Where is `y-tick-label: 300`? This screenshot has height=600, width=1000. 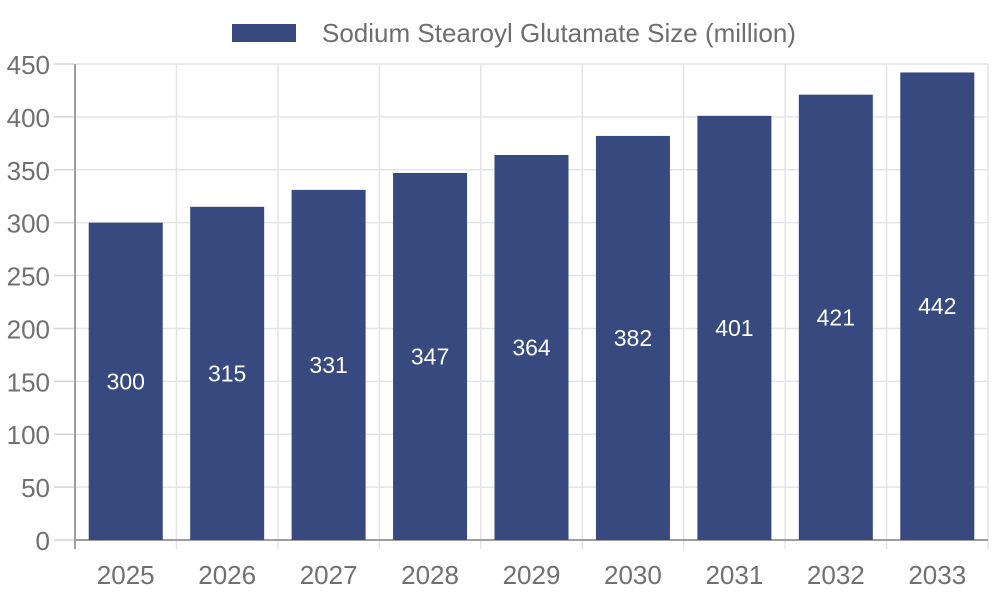 y-tick-label: 300 is located at coordinates (28, 224).